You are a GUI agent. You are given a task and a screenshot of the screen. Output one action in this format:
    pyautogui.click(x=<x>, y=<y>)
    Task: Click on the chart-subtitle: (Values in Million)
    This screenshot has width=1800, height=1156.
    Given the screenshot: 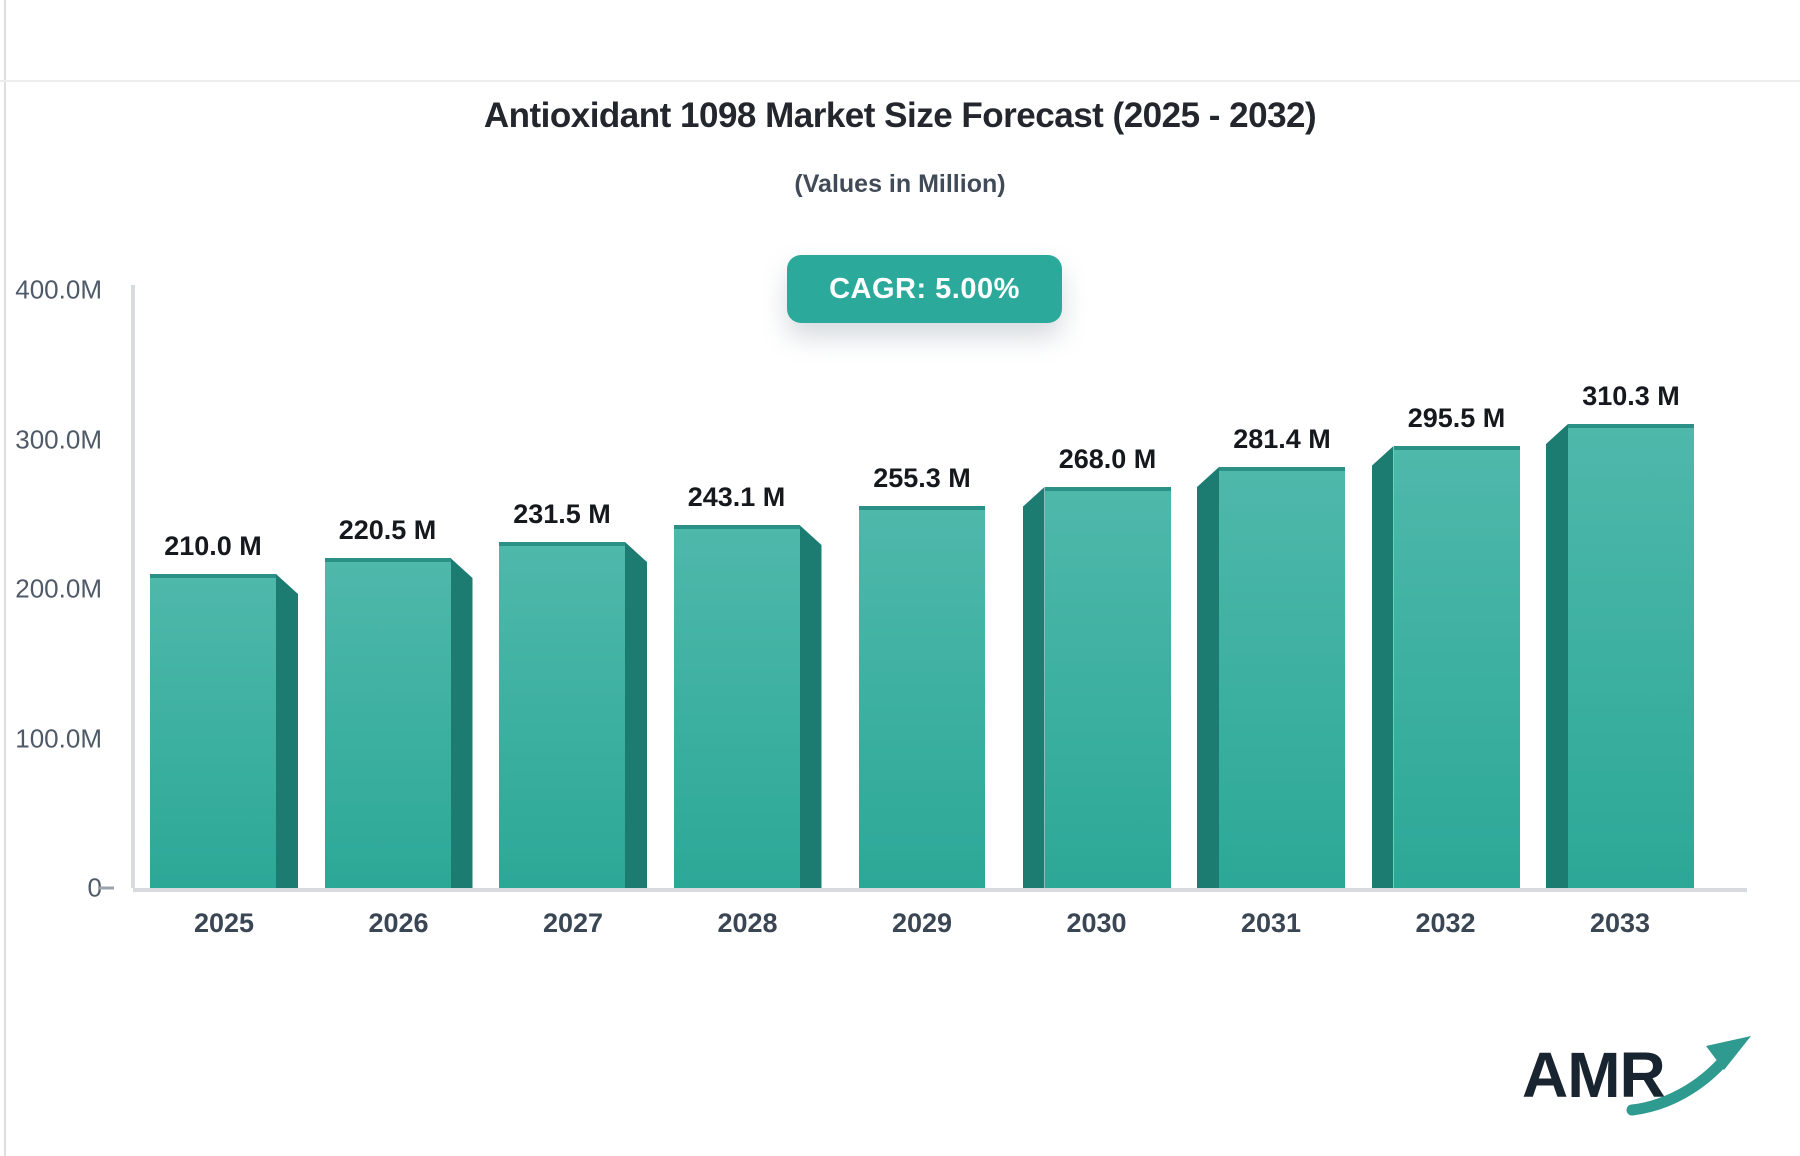 What is the action you would take?
    pyautogui.click(x=900, y=184)
    